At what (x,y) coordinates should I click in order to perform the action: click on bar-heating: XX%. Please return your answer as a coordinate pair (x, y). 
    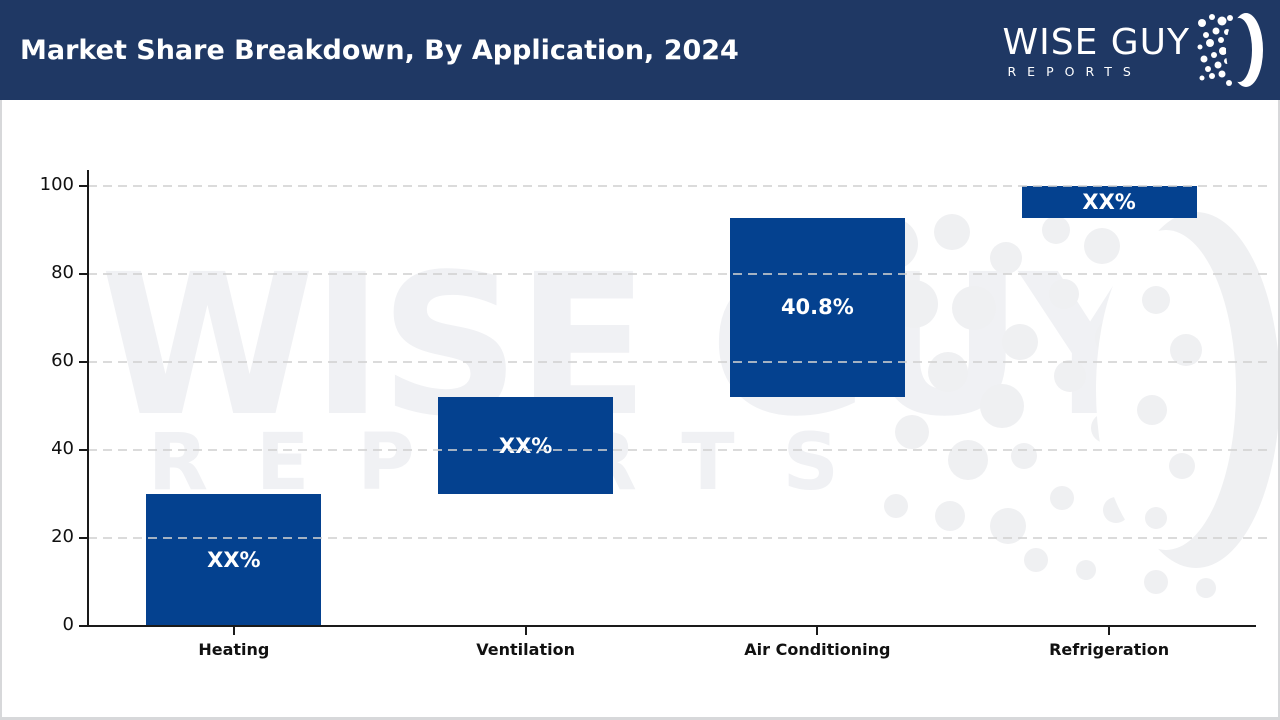
    Looking at the image, I should click on (234, 560).